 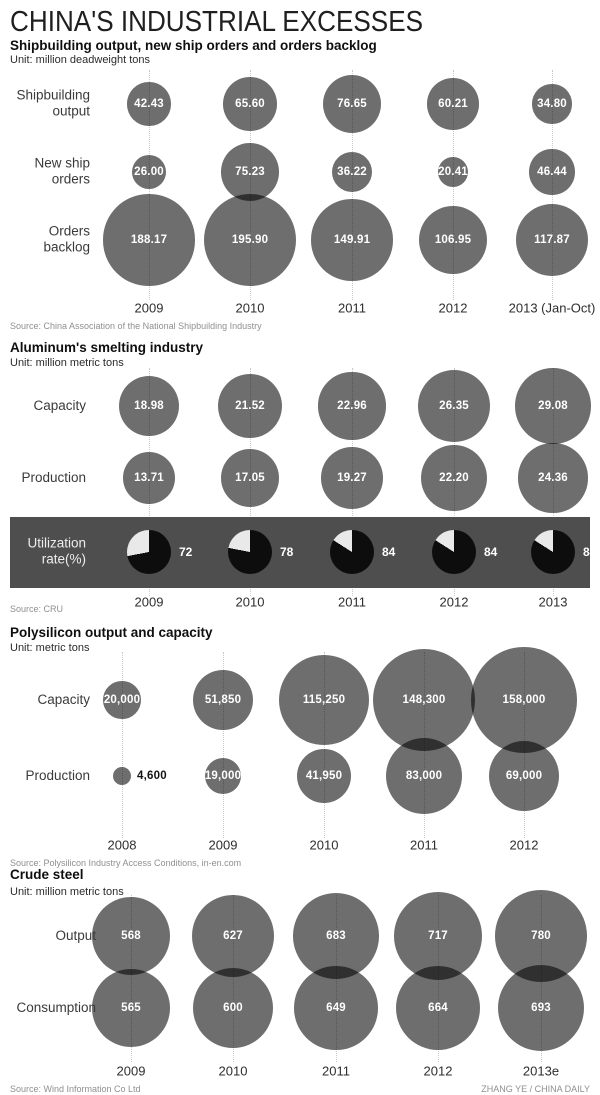 I want to click on bubble-value-label: 69,000, so click(x=524, y=776).